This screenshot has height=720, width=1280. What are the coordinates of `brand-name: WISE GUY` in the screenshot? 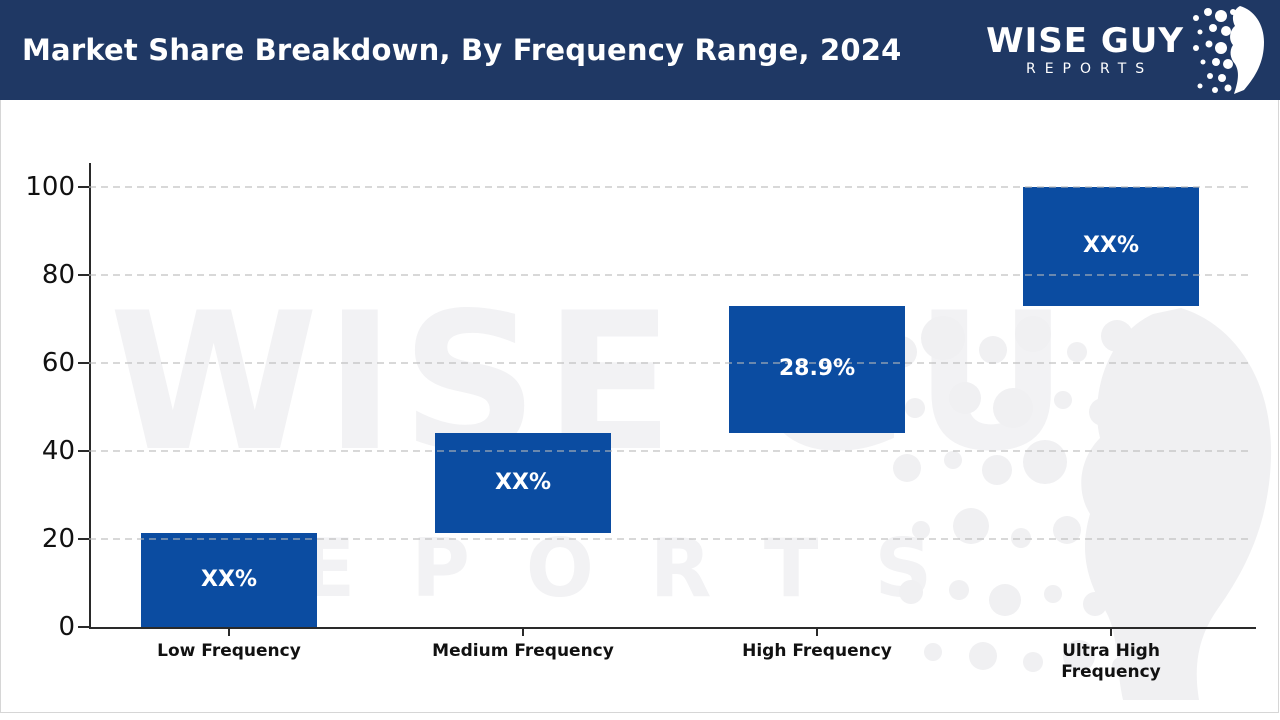 It's located at (1085, 41).